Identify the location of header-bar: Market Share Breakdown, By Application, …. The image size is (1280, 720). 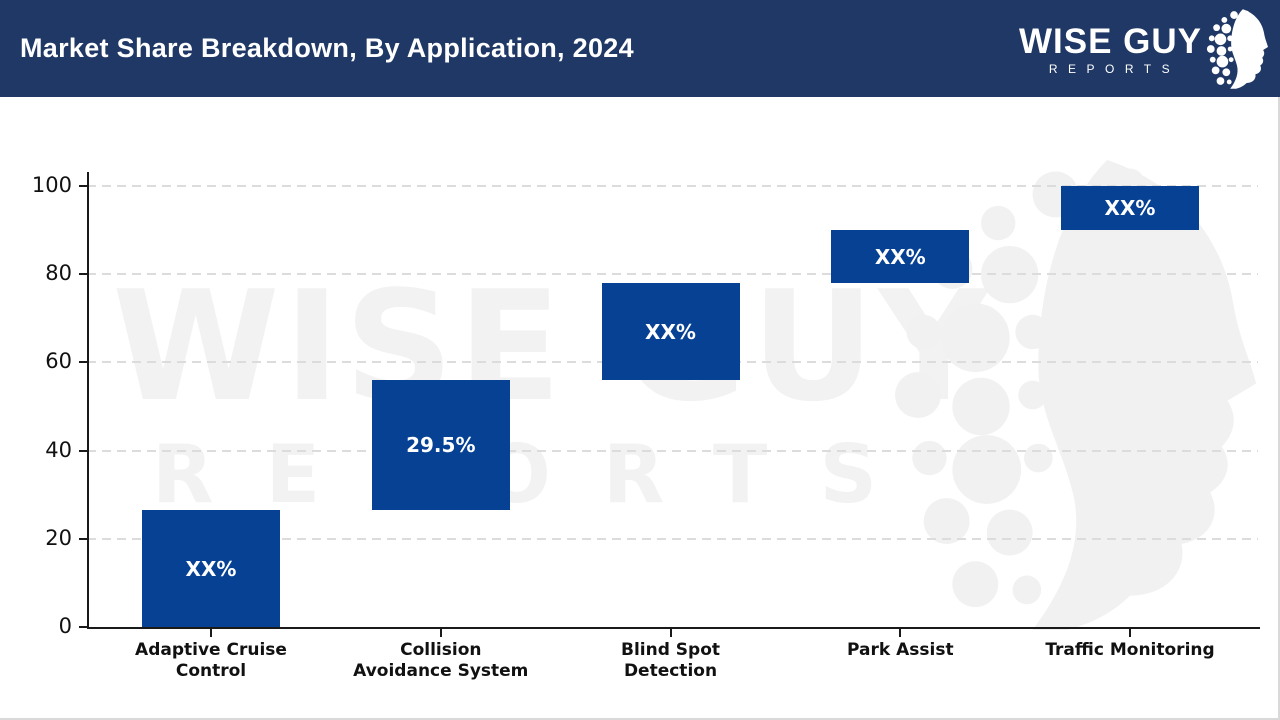
(640, 48).